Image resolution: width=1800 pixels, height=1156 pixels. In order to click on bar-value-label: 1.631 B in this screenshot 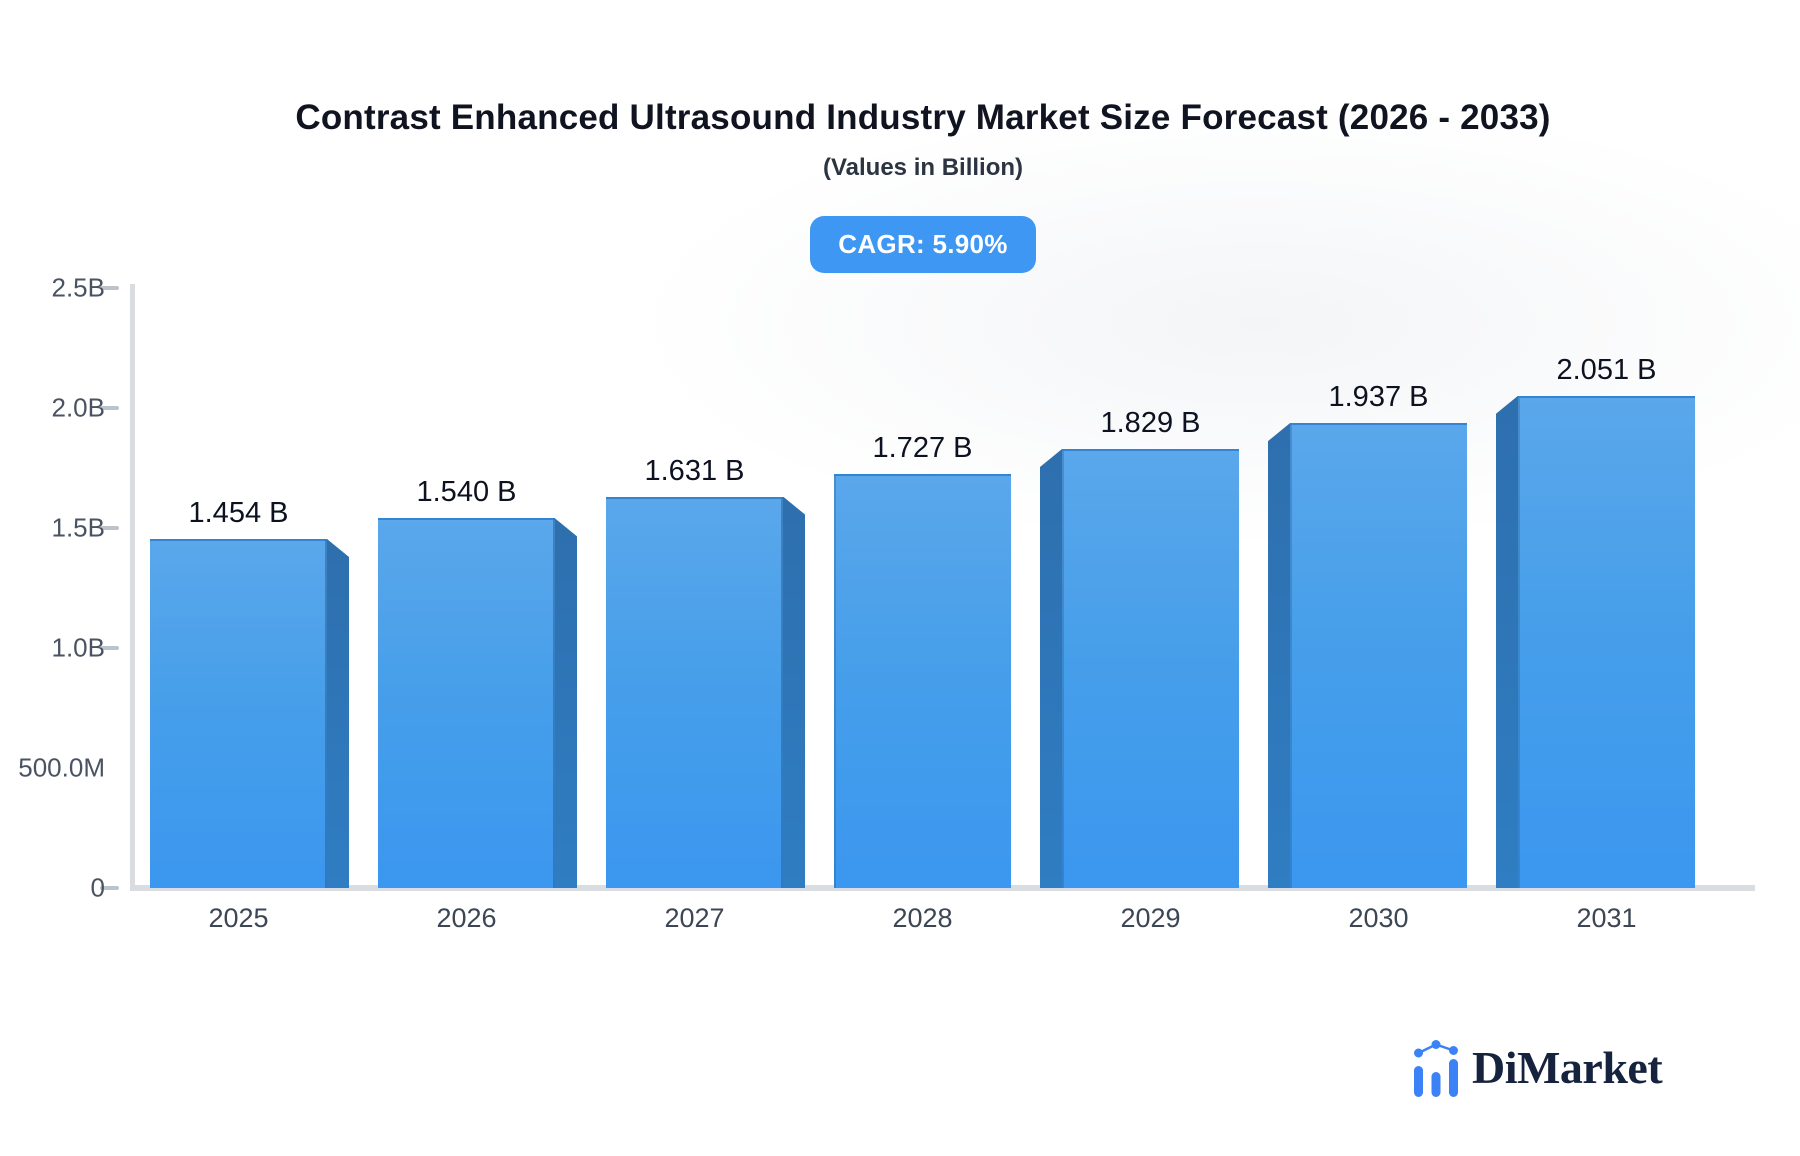, I will do `click(694, 470)`.